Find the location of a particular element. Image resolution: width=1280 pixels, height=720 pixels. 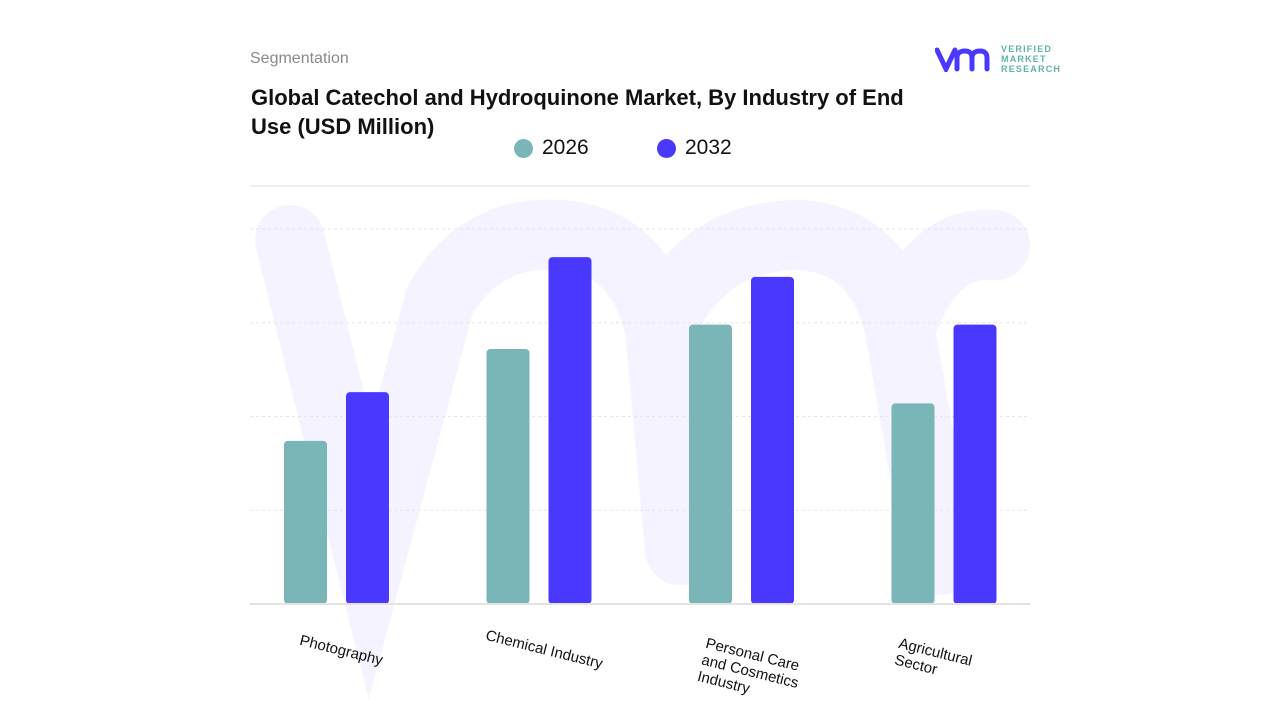

legend-item-2032: 2032 is located at coordinates (694, 148).